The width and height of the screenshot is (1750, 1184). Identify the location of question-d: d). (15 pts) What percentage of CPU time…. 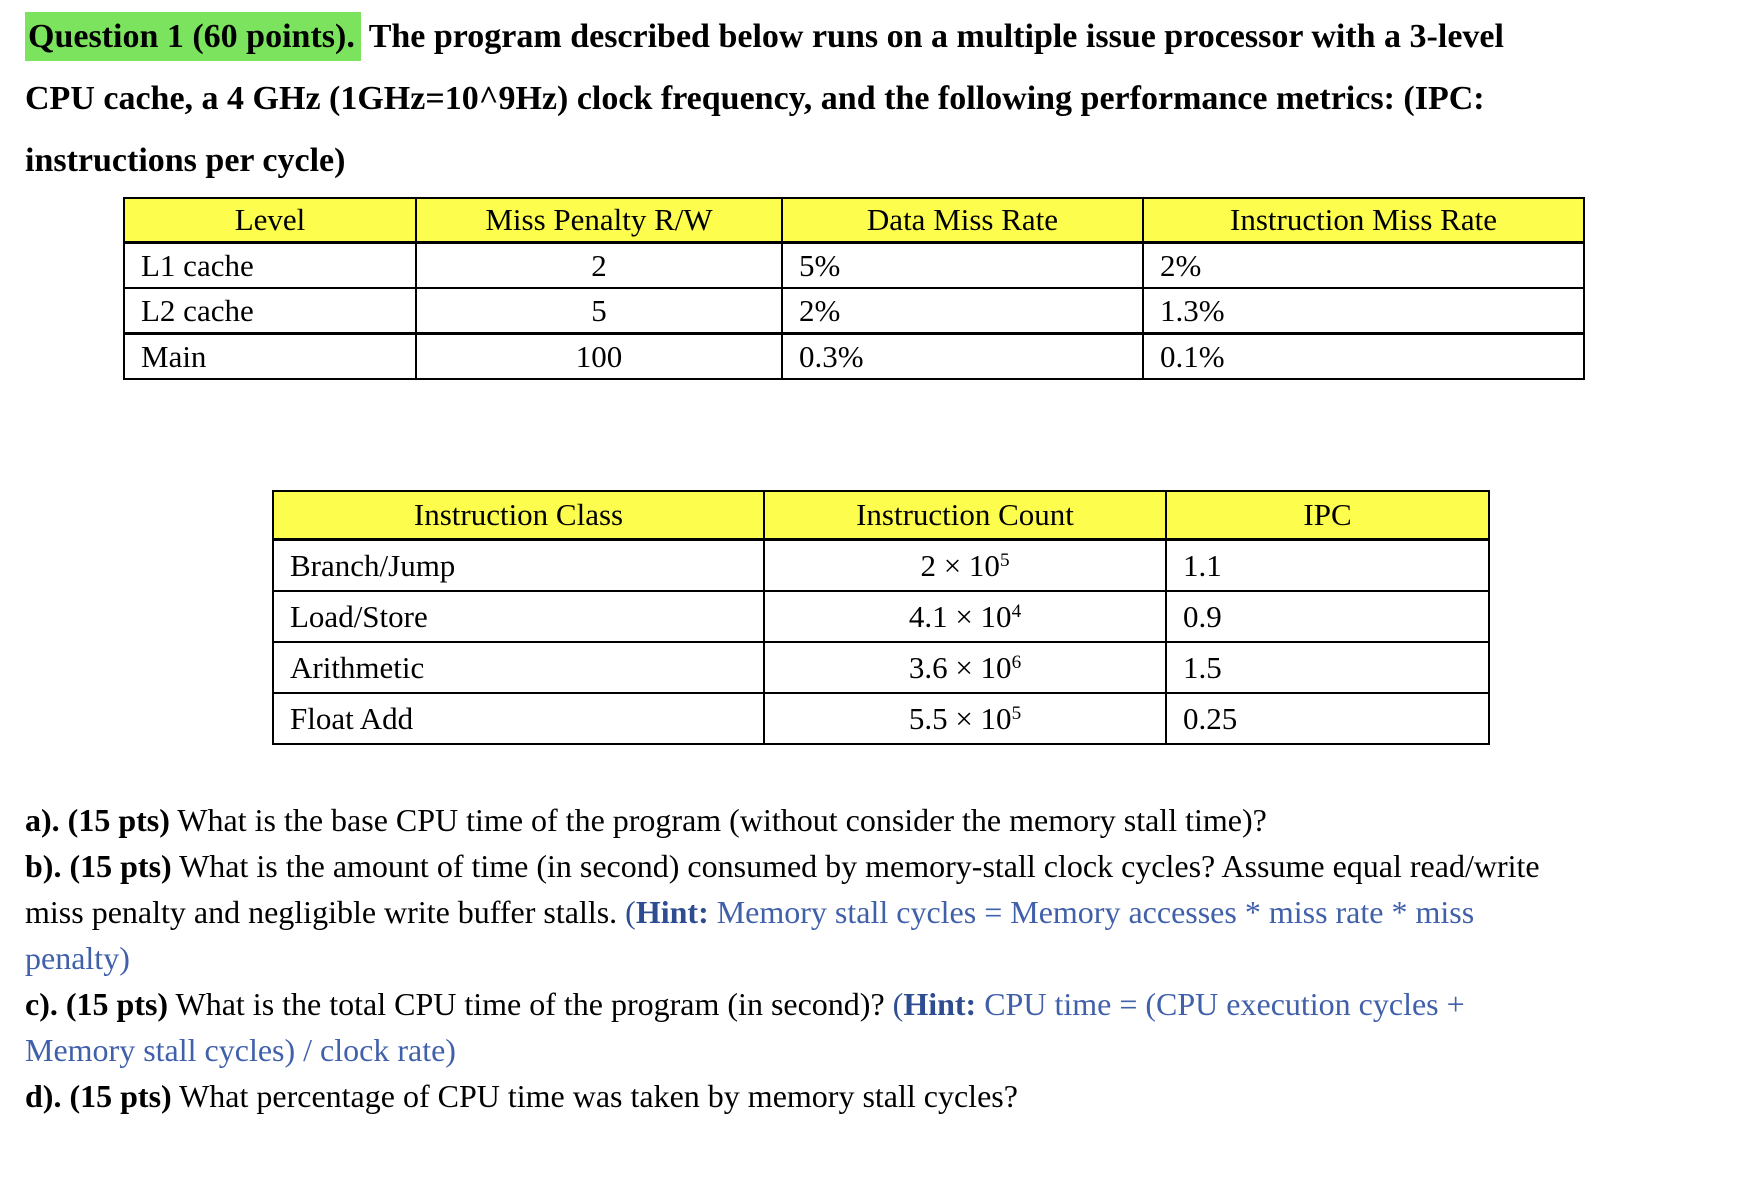
(782, 1096).